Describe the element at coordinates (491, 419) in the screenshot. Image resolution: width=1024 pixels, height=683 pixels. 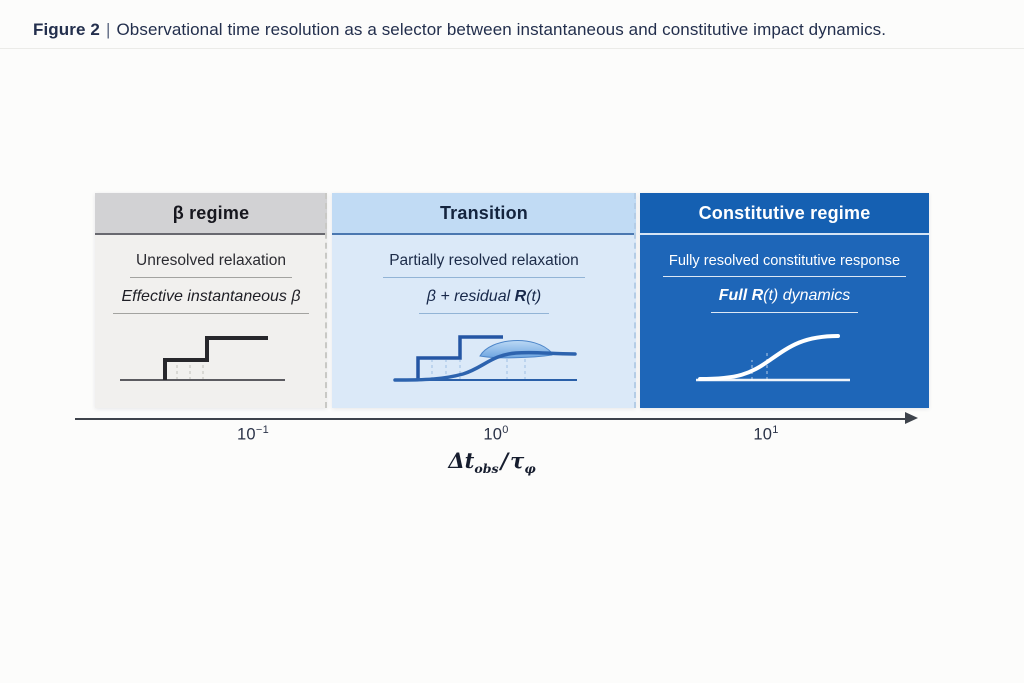
I see `time-resolution-axis` at that location.